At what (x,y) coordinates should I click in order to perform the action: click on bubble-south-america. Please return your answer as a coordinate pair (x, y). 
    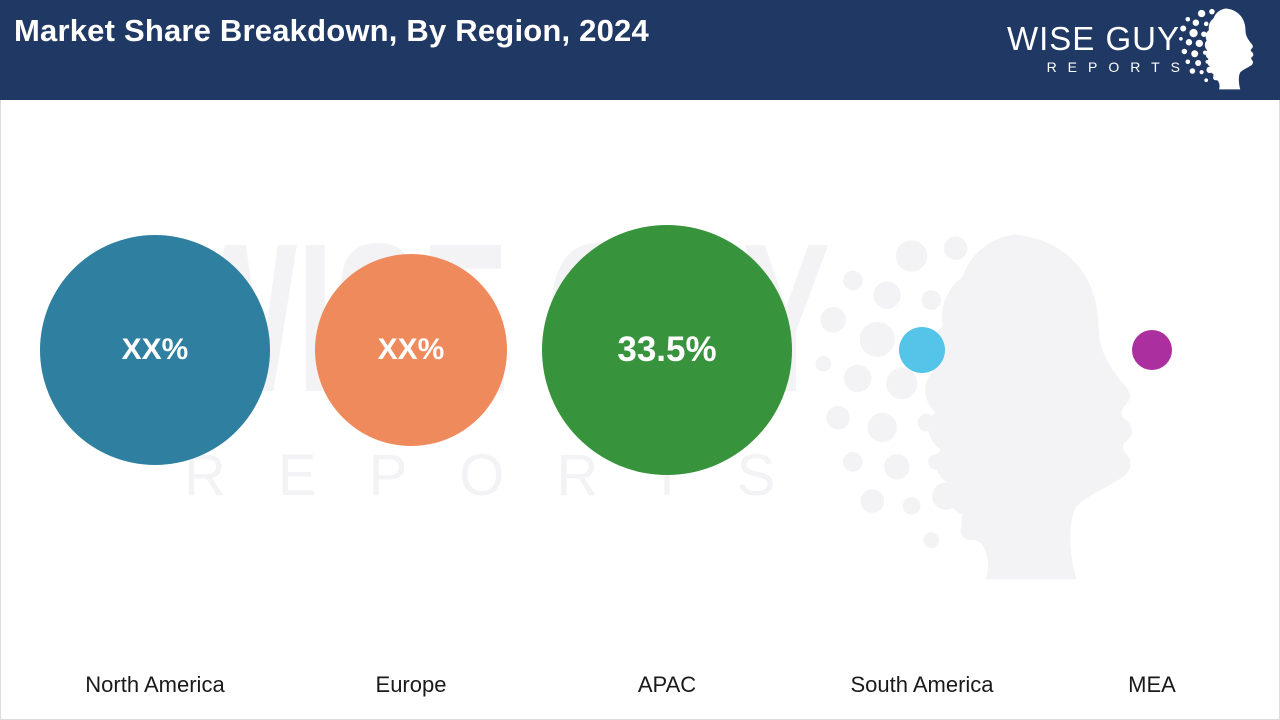
    Looking at the image, I should click on (922, 350).